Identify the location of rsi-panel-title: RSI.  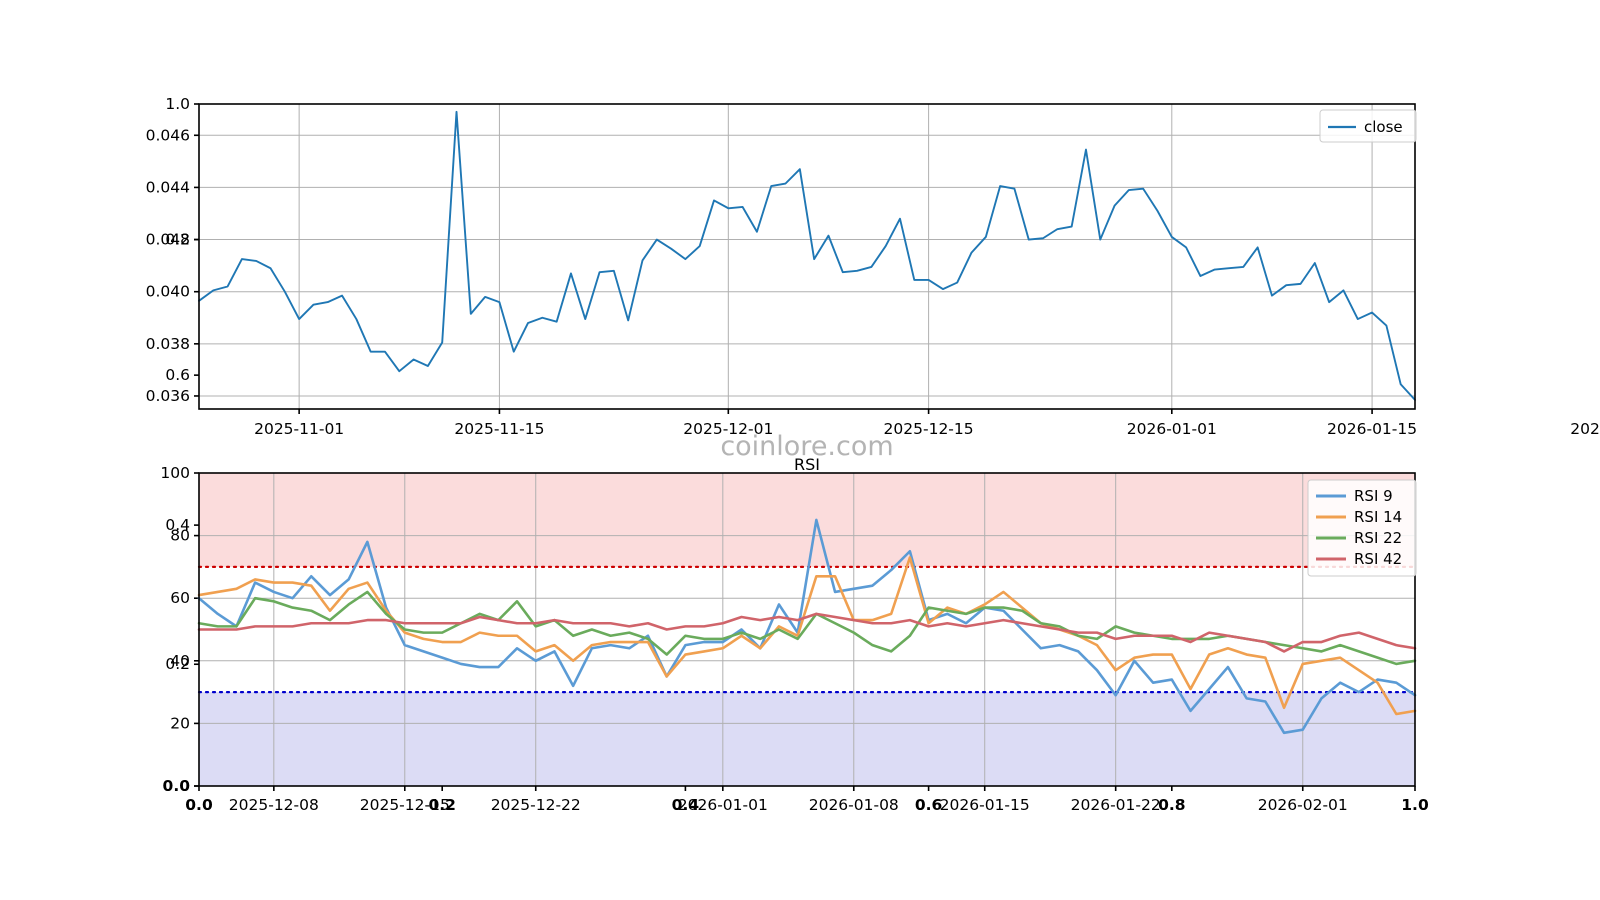
(807, 464).